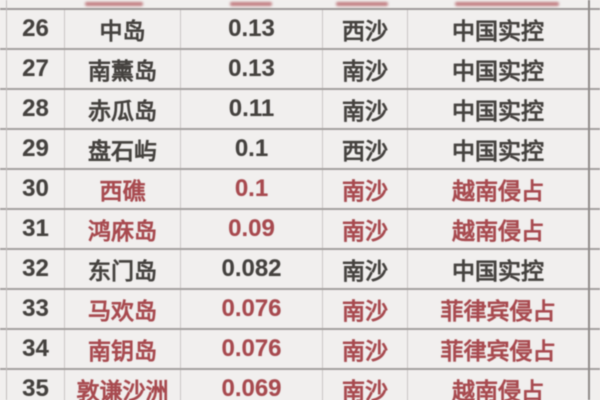 This screenshot has width=600, height=400. Describe the element at coordinates (251, 385) in the screenshot. I see `cell-area: 0.069` at that location.